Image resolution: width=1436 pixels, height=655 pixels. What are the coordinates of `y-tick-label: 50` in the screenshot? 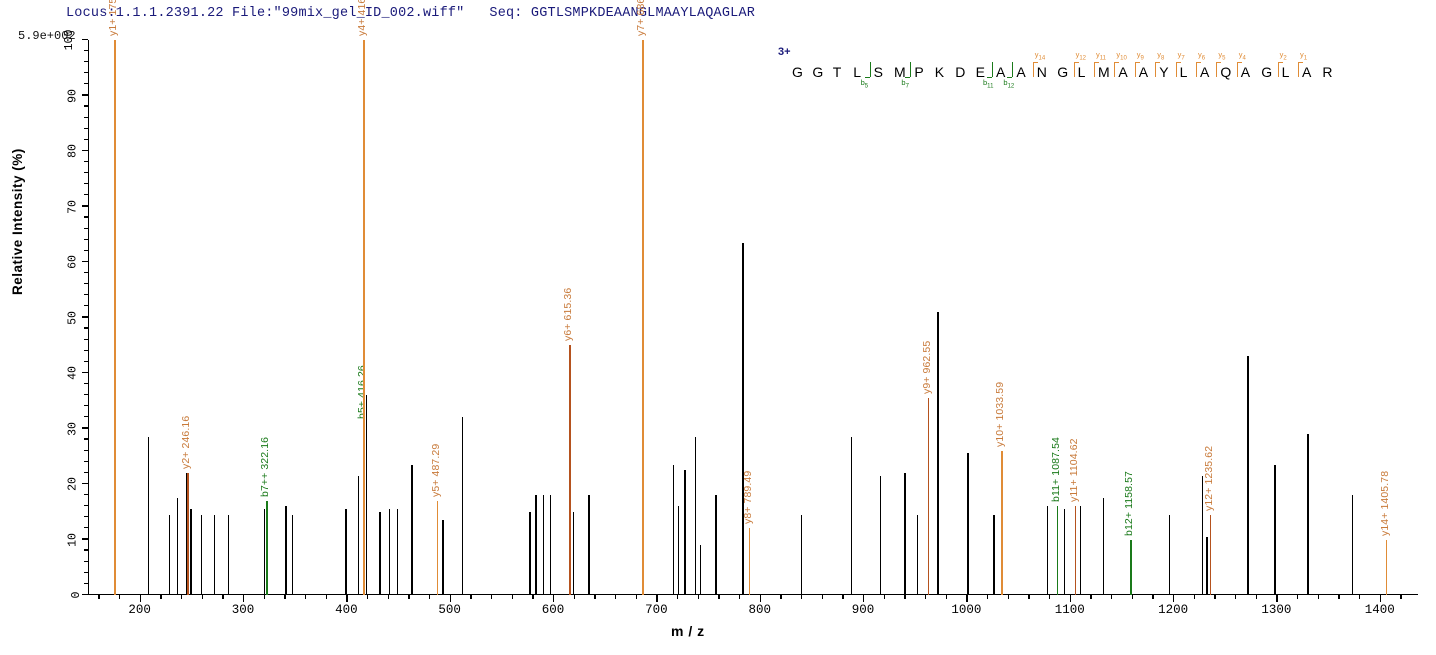 It's located at (73, 317).